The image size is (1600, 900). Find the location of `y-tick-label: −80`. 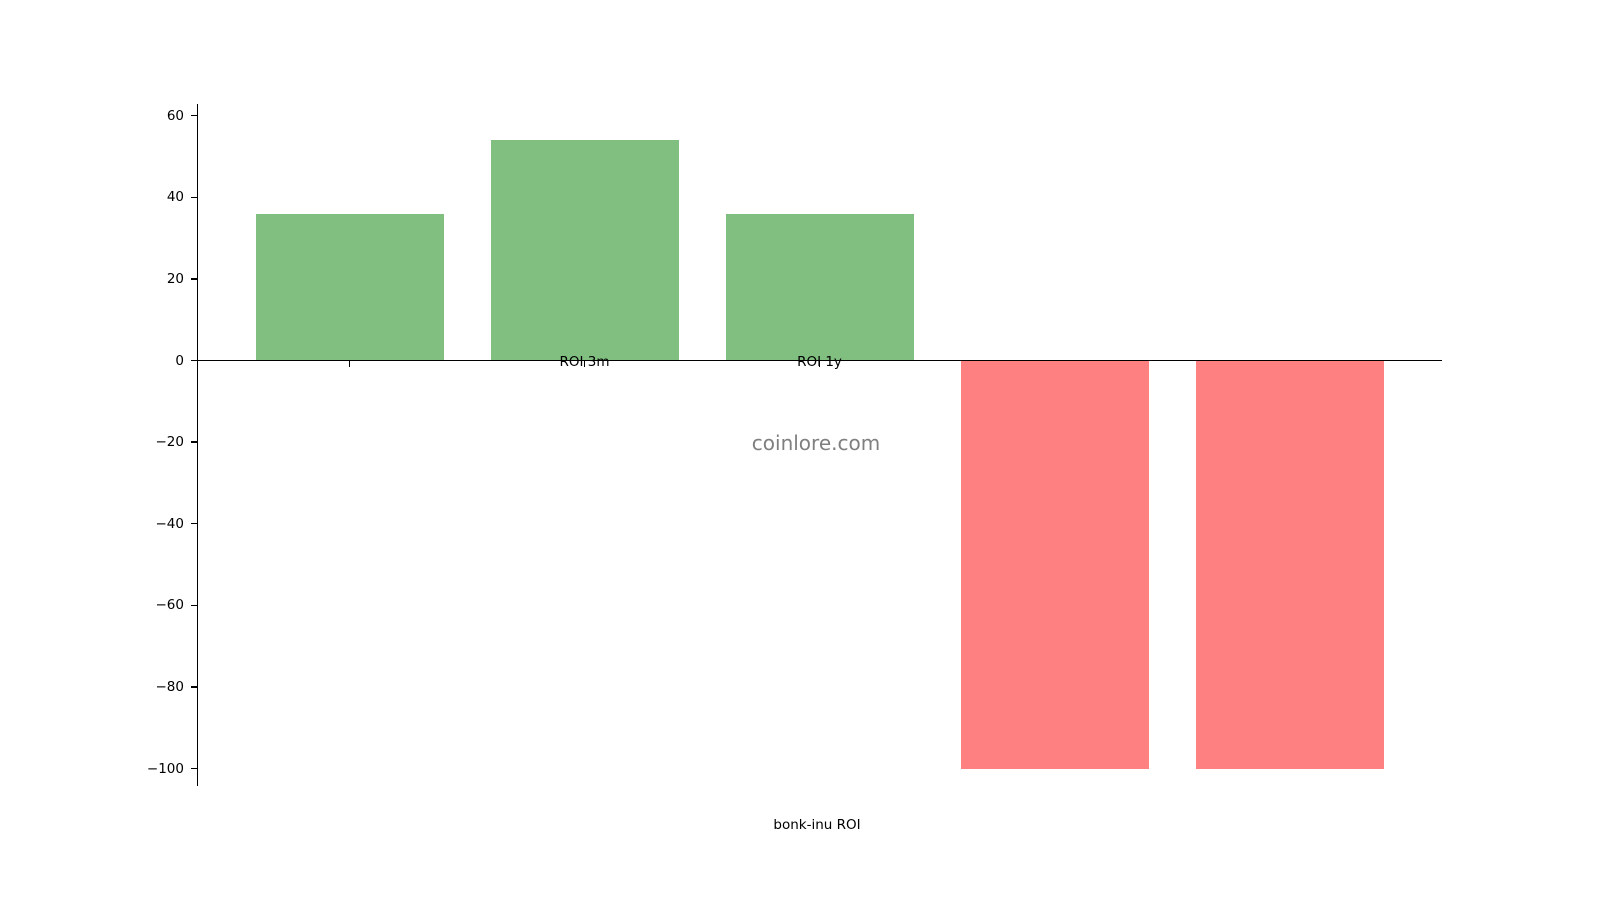

y-tick-label: −80 is located at coordinates (170, 686).